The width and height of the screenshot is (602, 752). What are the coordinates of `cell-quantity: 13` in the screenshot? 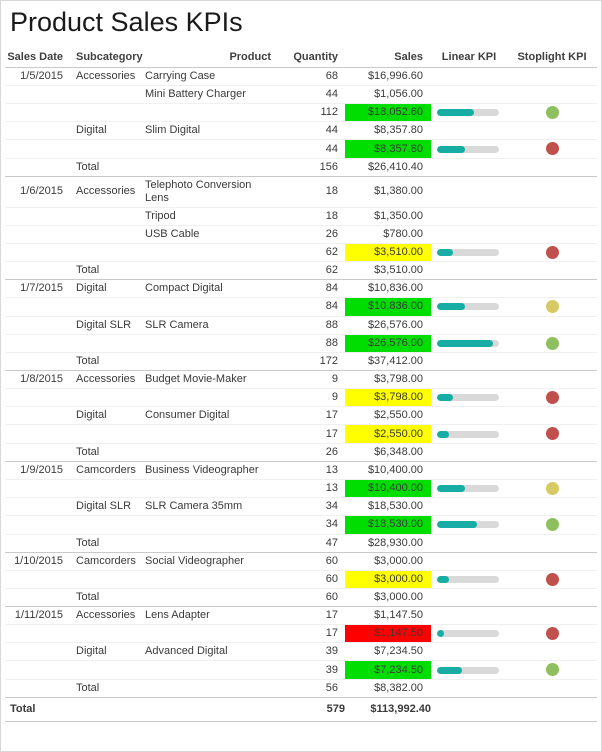 It's located at (310, 470).